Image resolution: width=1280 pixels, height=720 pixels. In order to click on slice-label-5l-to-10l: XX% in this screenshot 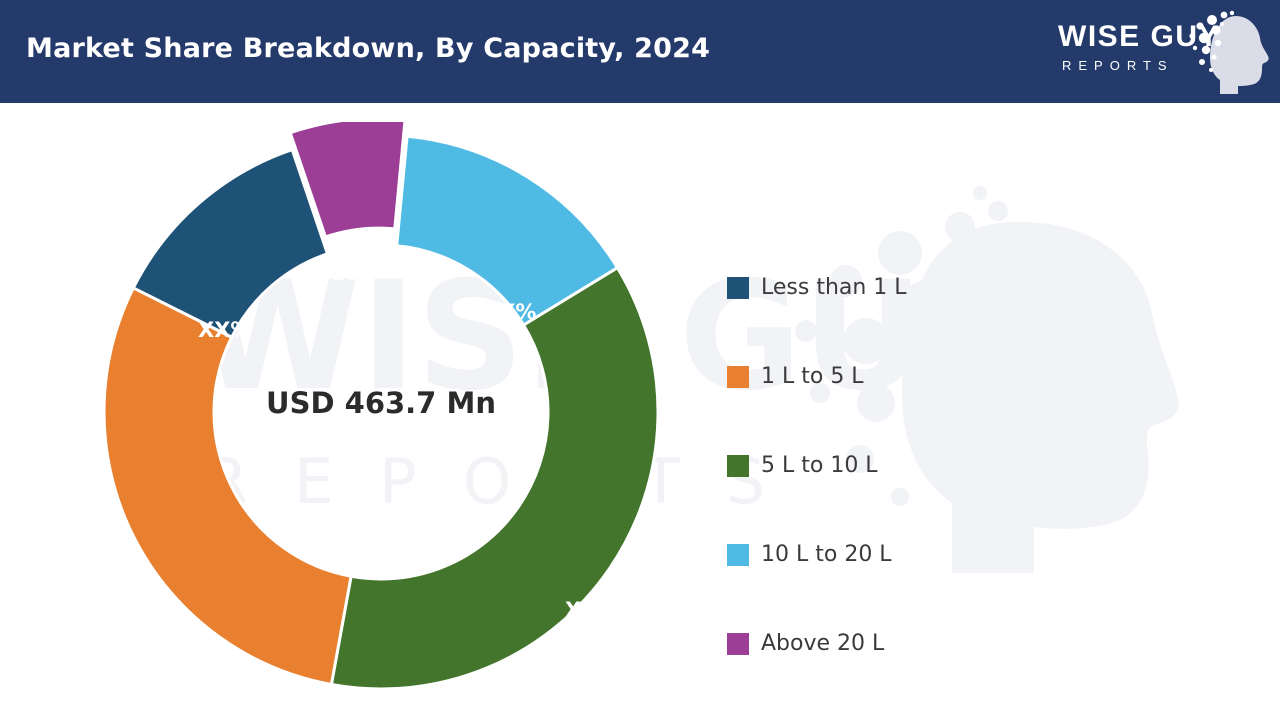, I will do `click(592, 610)`.